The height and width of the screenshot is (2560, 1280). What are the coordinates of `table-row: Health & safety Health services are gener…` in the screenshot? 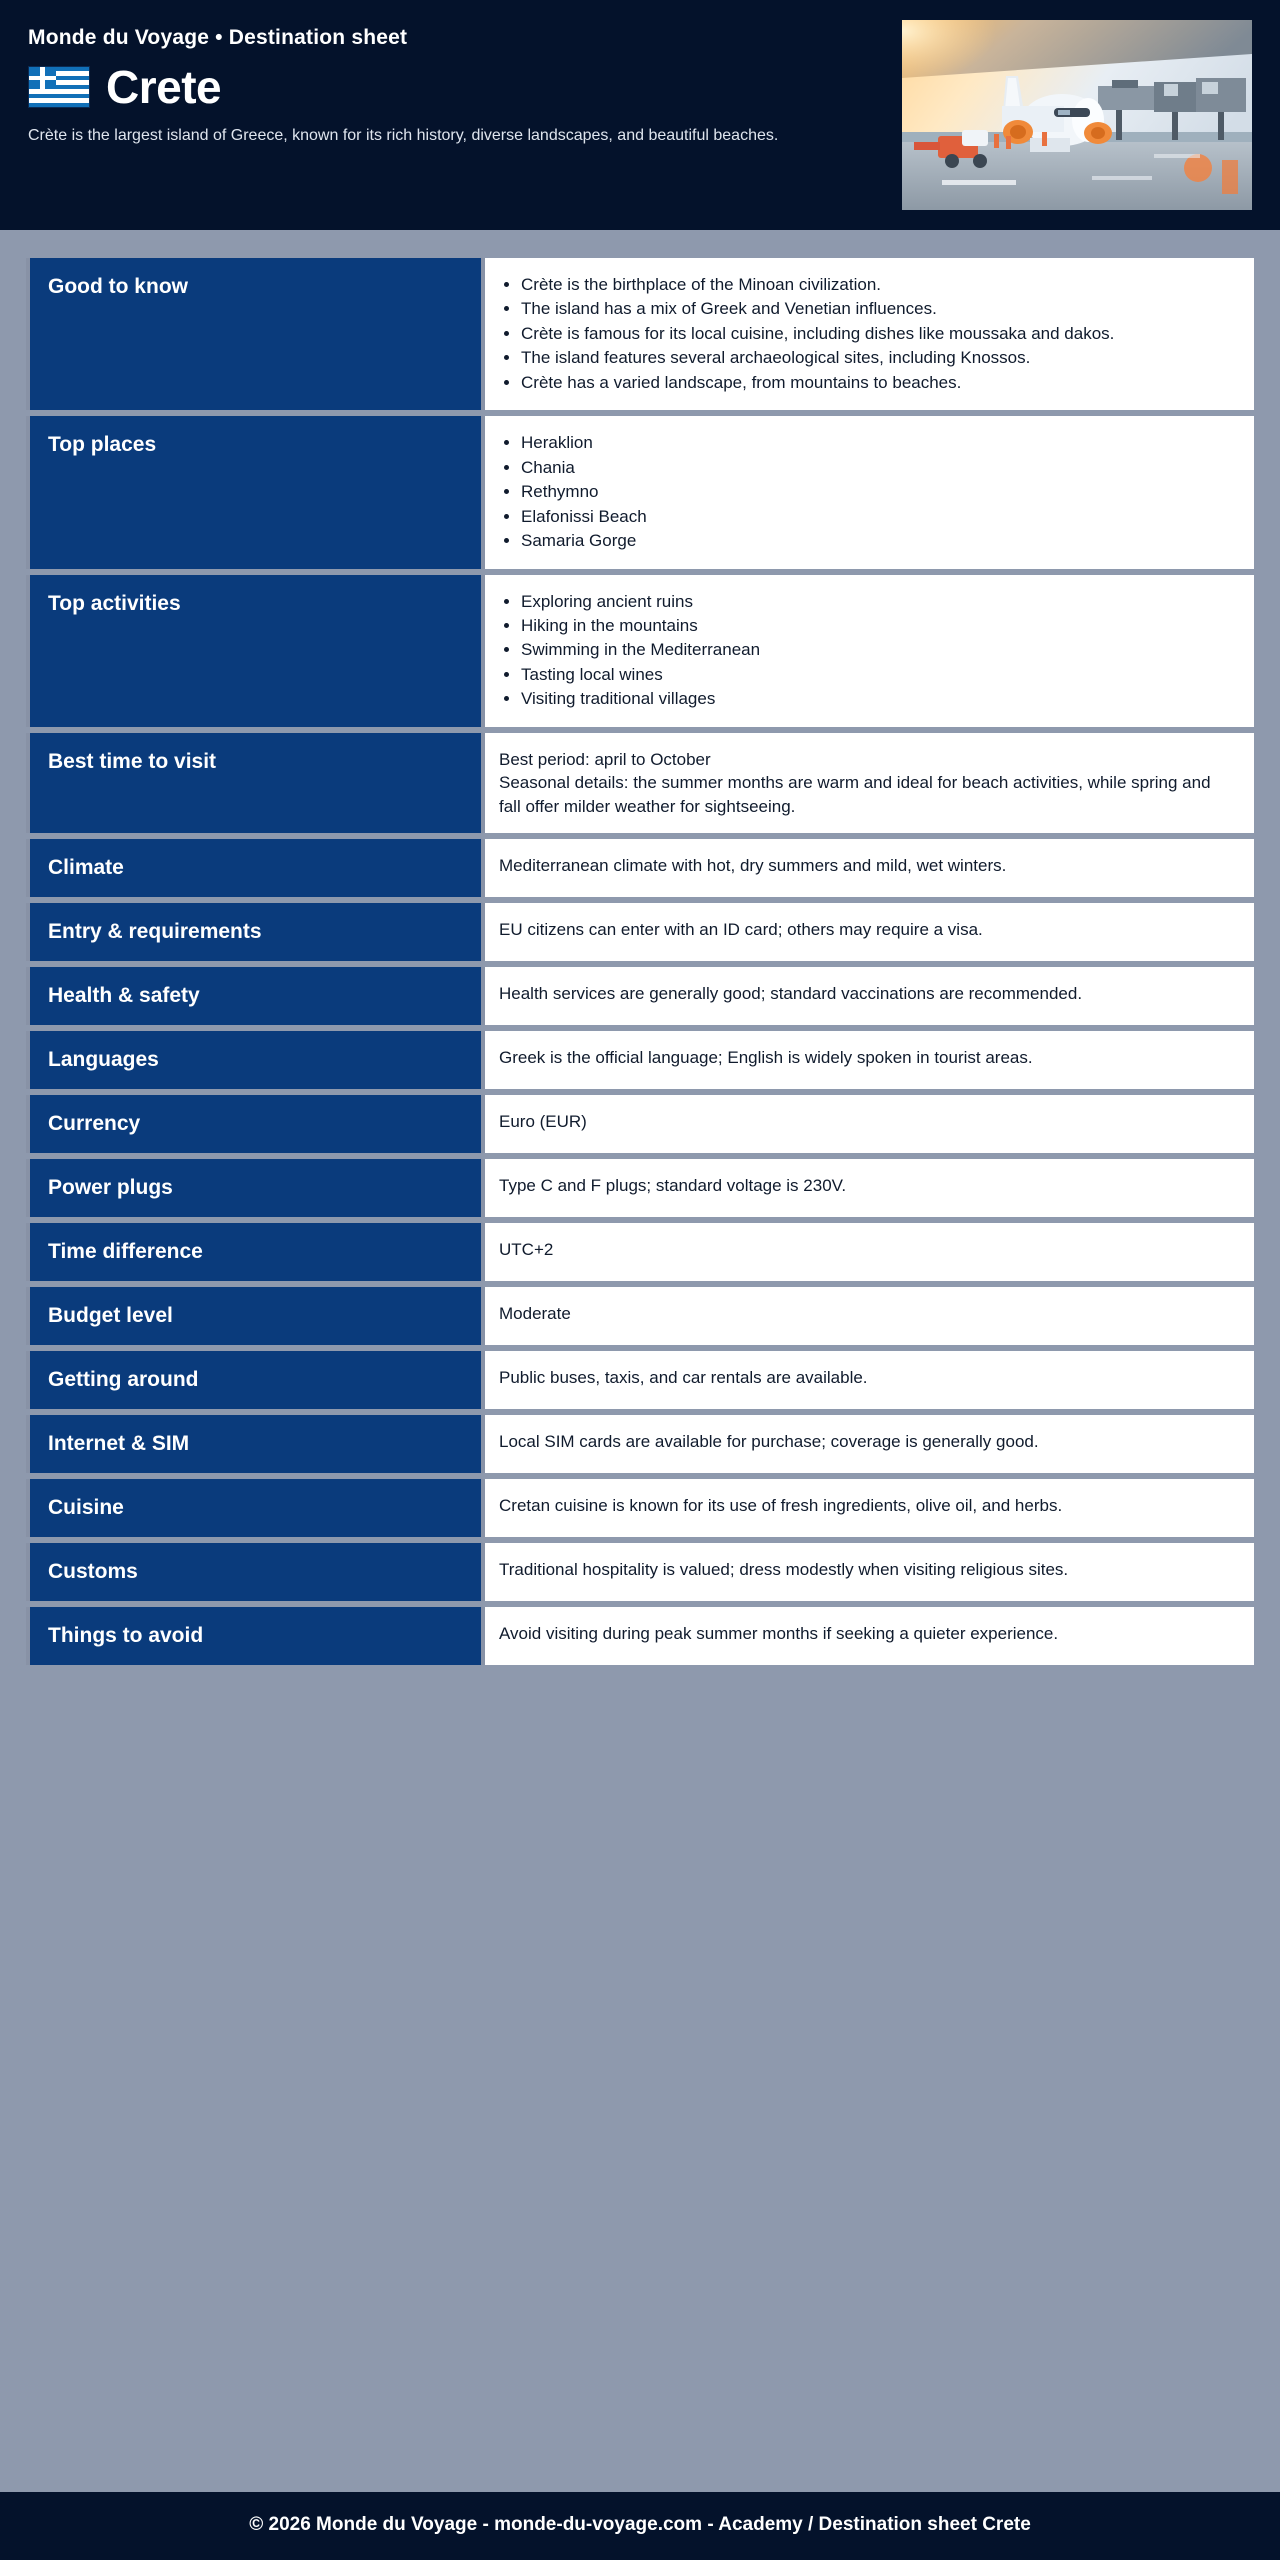 It's located at (640, 996).